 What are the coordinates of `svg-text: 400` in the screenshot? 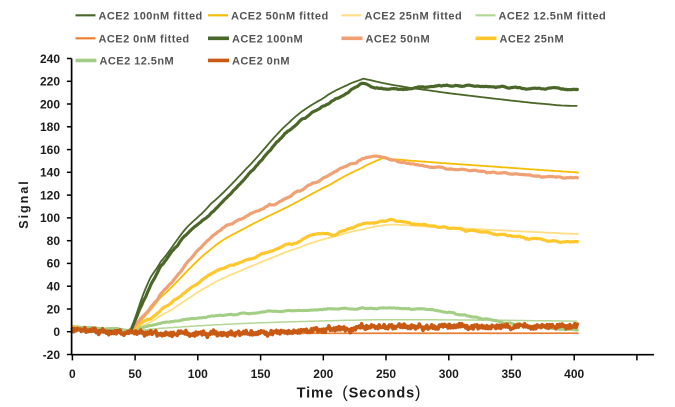 It's located at (574, 374).